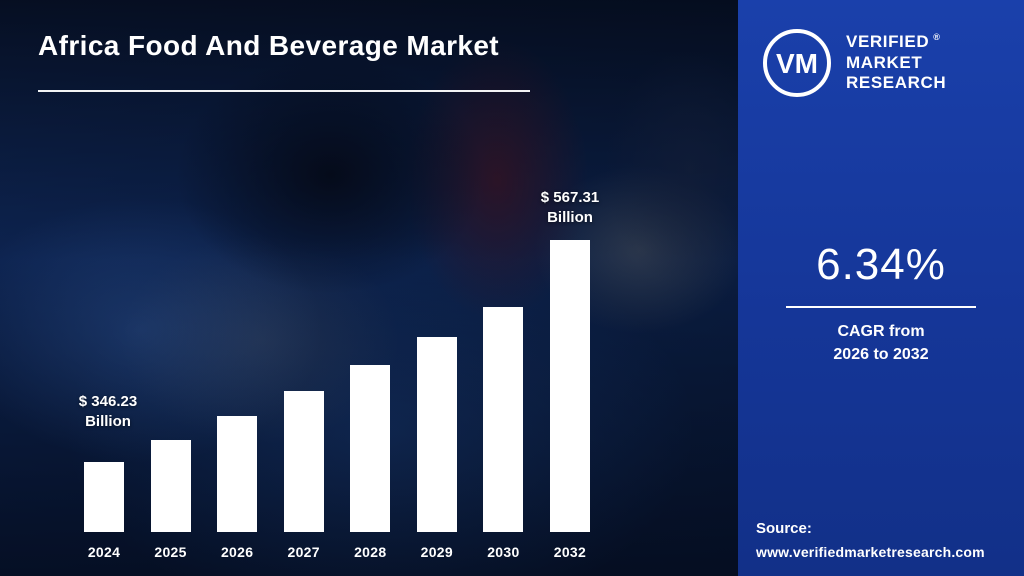 The width and height of the screenshot is (1024, 576). What do you see at coordinates (570, 197) in the screenshot?
I see `bar-value-amount: $ 567.31` at bounding box center [570, 197].